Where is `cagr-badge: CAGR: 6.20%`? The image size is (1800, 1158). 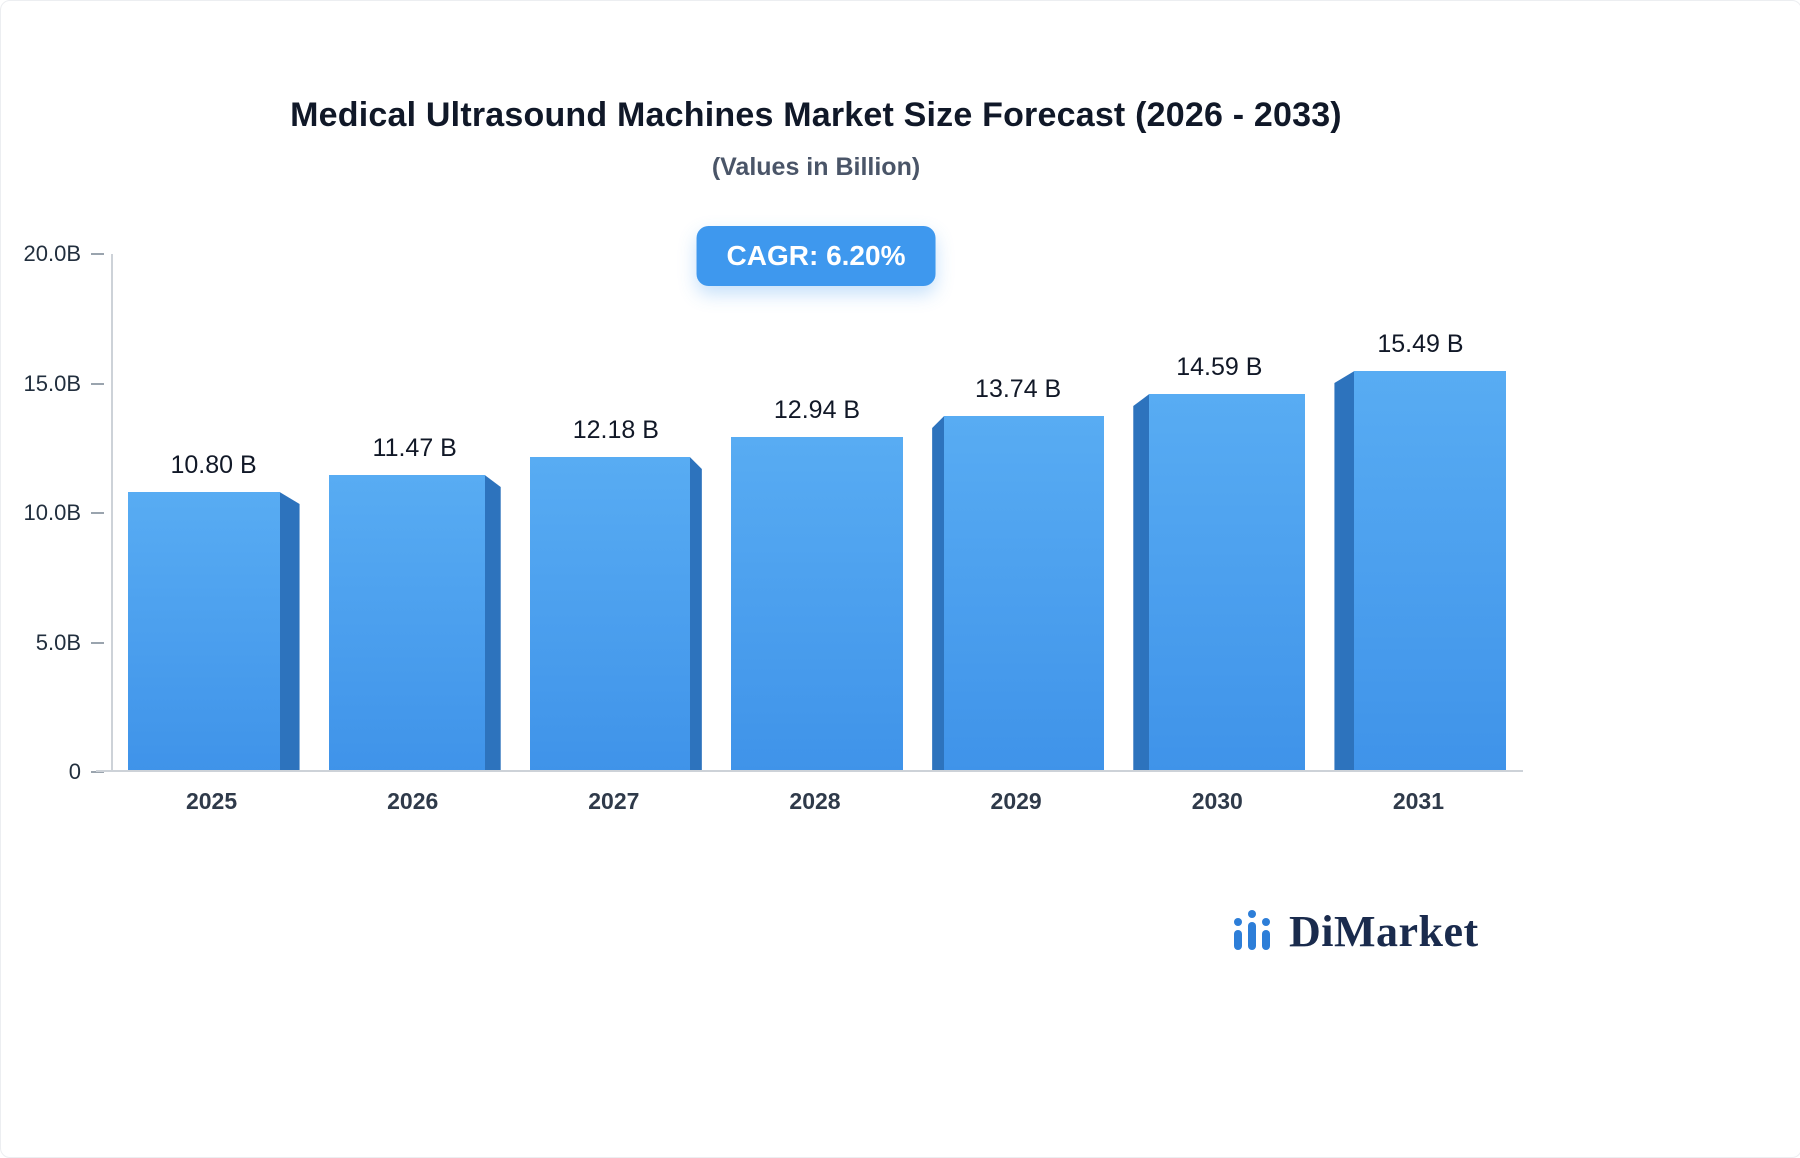 cagr-badge: CAGR: 6.20% is located at coordinates (816, 256).